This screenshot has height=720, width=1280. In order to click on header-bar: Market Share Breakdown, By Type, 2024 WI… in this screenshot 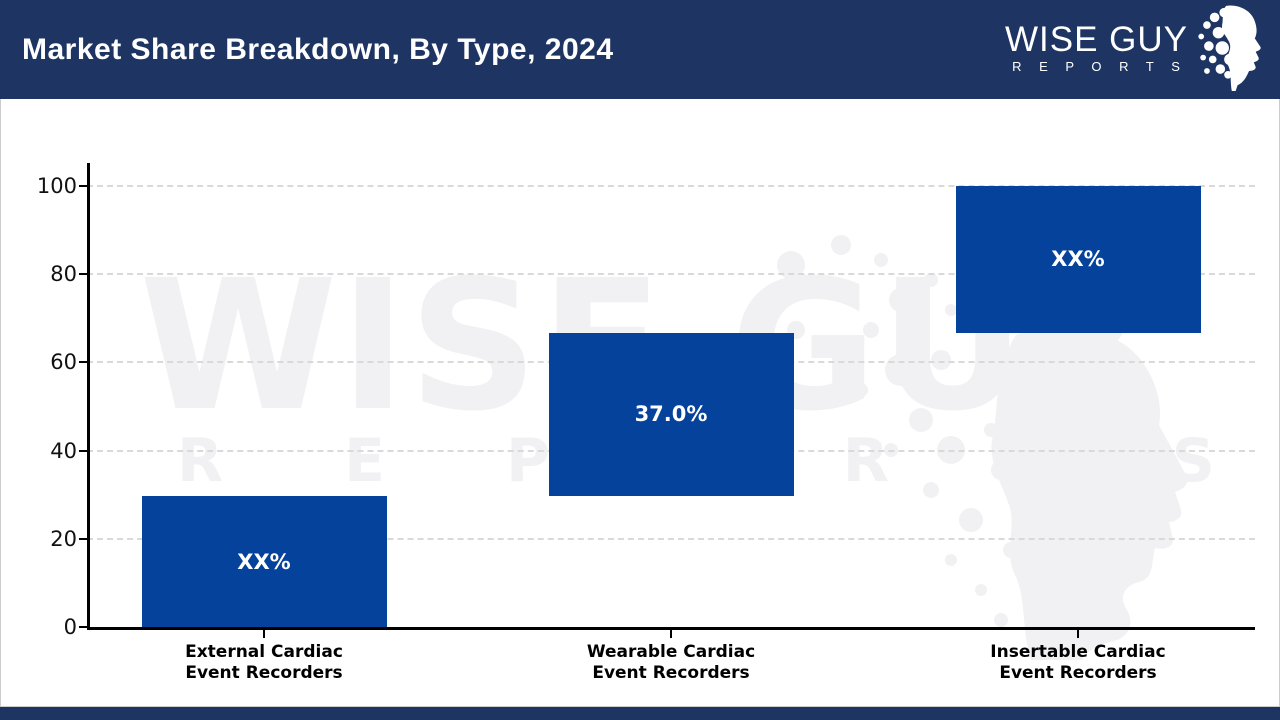, I will do `click(640, 49)`.